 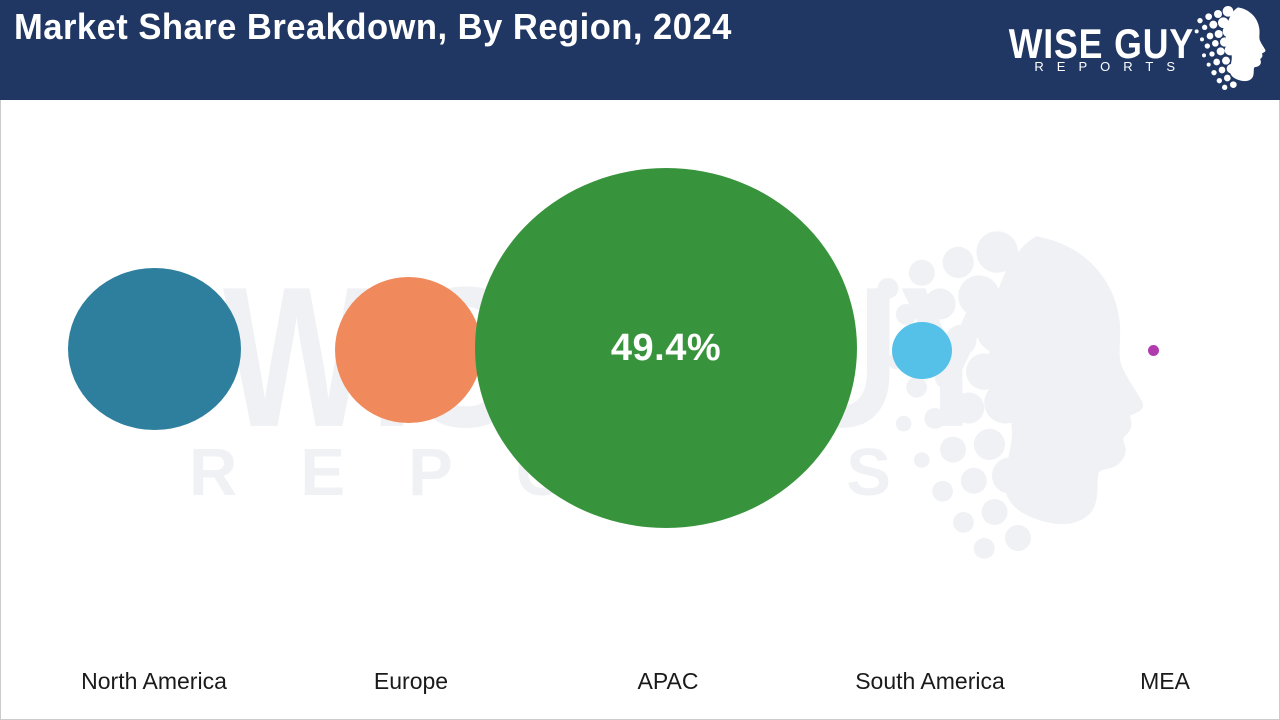 I want to click on bubble-apac: 49.4%, so click(x=666, y=348).